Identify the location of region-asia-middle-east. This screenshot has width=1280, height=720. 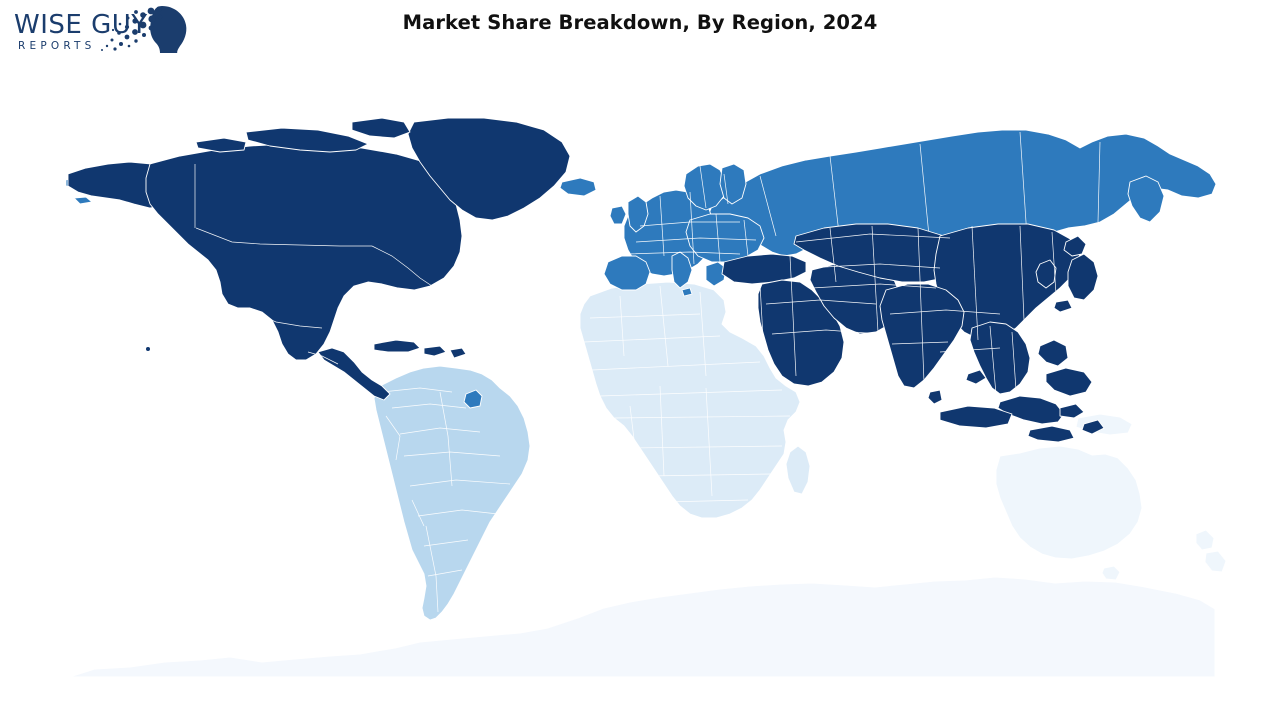
(913, 333).